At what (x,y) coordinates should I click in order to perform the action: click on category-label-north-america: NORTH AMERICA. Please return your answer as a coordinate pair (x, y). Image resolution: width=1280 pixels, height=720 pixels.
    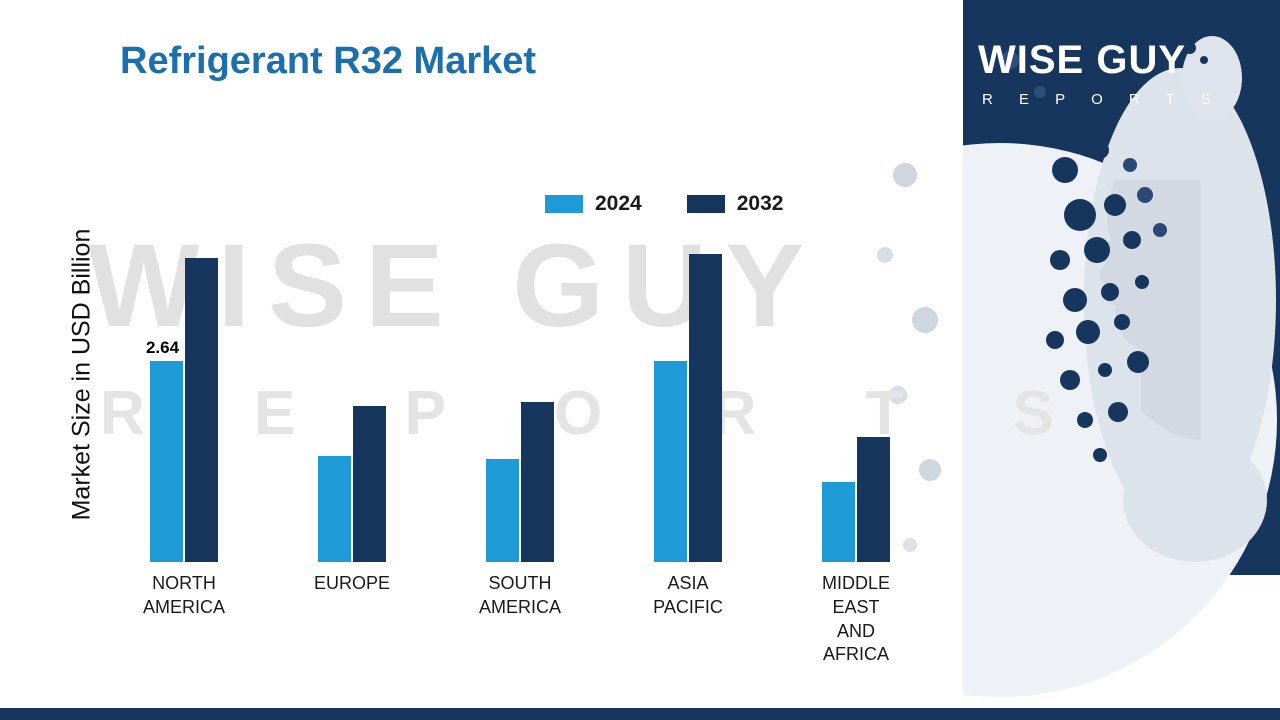
    Looking at the image, I should click on (183, 595).